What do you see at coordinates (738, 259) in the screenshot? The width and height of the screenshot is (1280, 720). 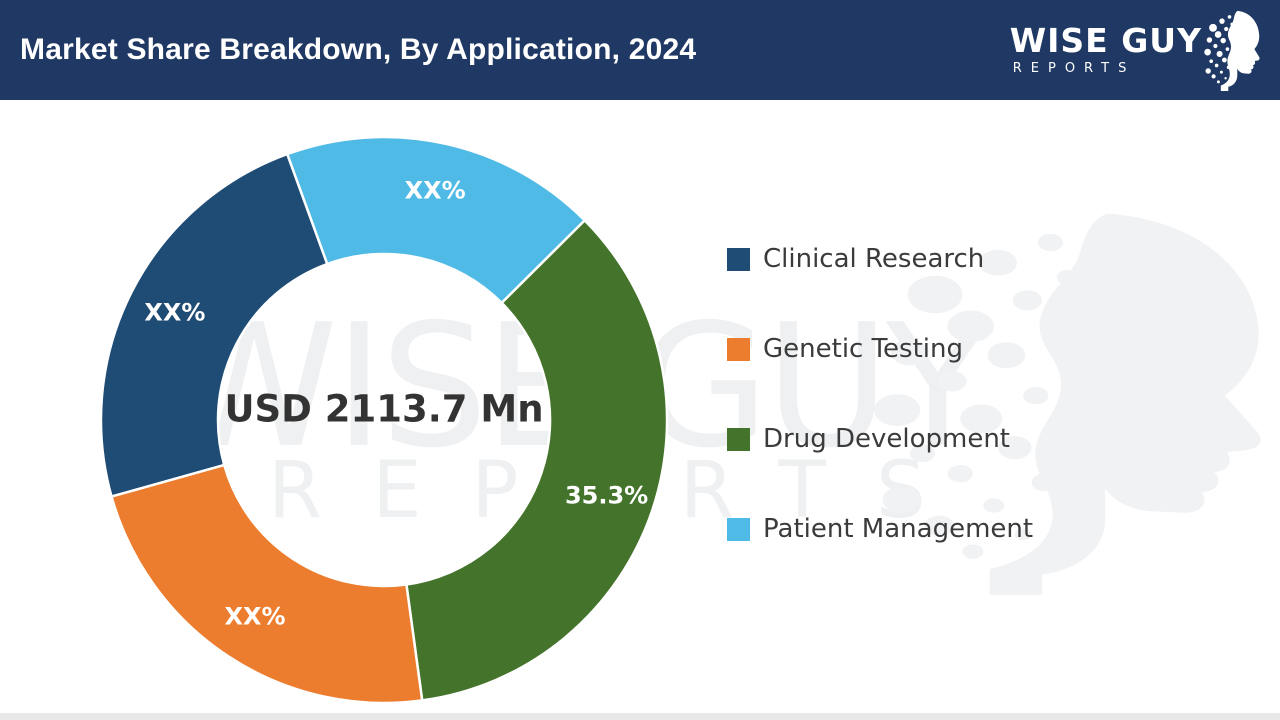 I see `legend-swatch-clinical-research` at bounding box center [738, 259].